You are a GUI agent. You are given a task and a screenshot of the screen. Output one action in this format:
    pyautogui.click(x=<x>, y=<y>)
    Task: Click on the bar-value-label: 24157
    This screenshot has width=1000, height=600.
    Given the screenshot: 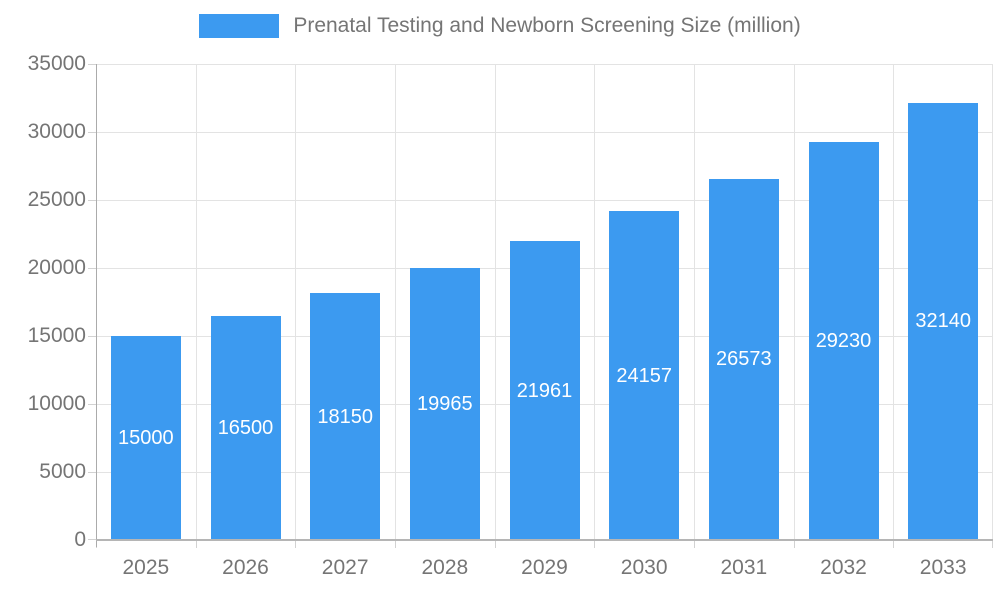 What is the action you would take?
    pyautogui.click(x=644, y=375)
    